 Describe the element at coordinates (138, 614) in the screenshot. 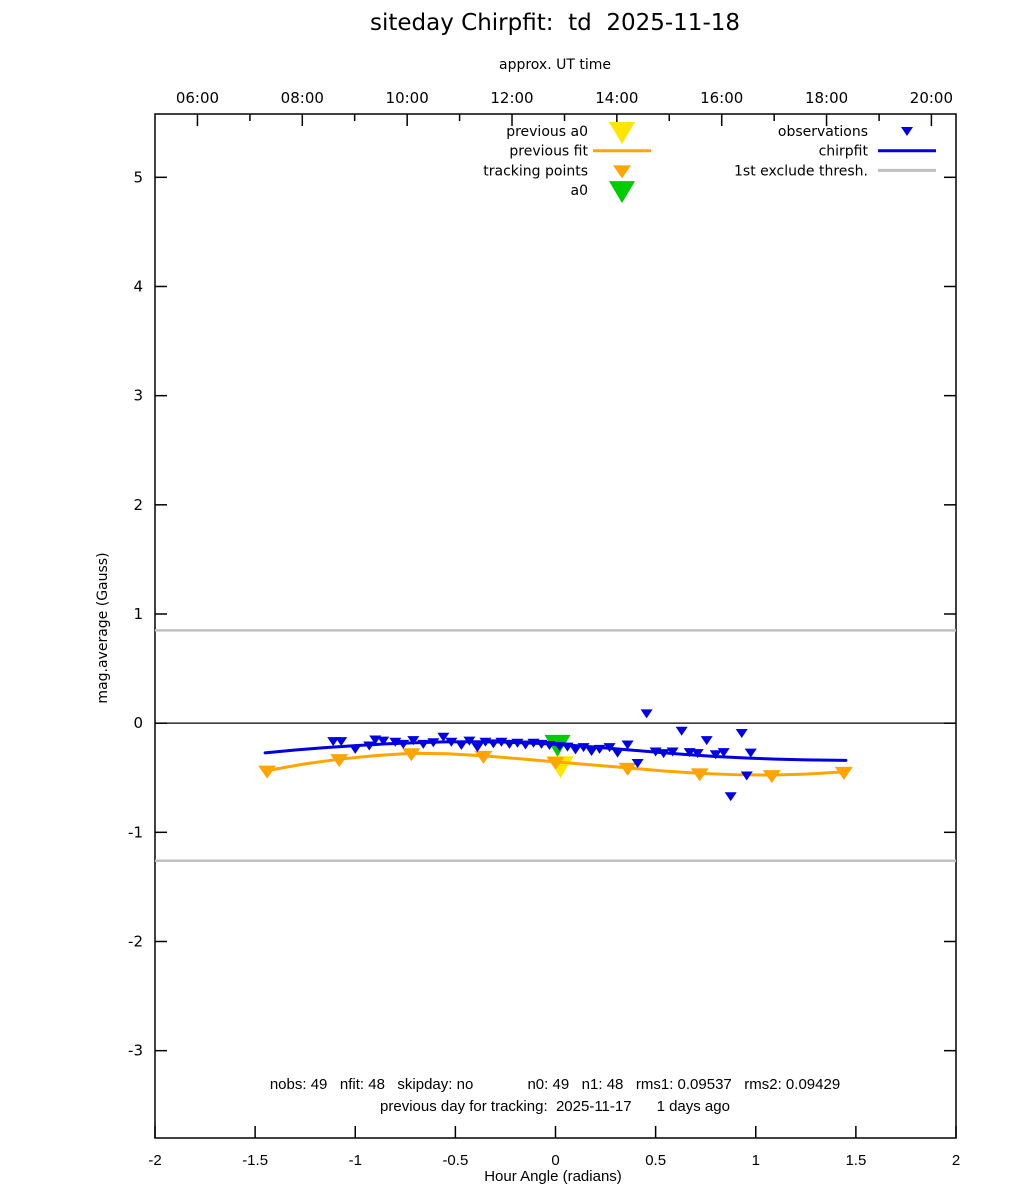

I see `y-tick-label: 1` at that location.